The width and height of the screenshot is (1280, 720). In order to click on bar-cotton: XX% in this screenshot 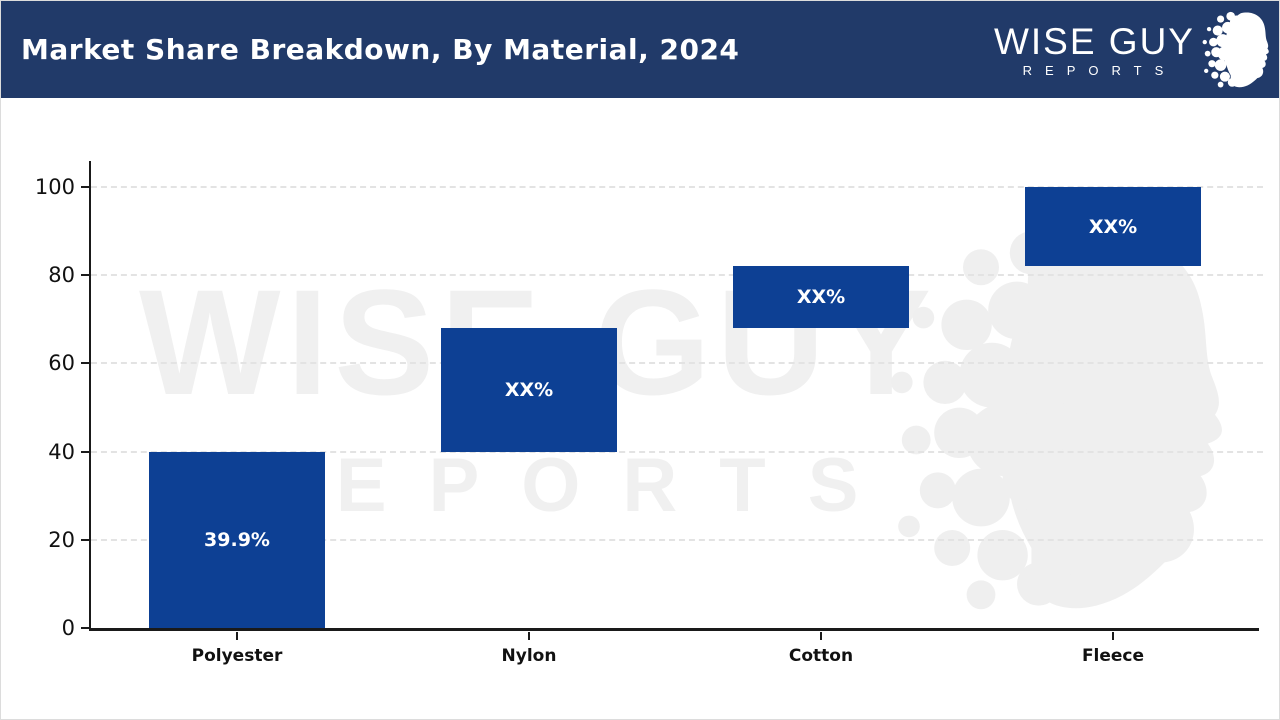, I will do `click(821, 297)`.